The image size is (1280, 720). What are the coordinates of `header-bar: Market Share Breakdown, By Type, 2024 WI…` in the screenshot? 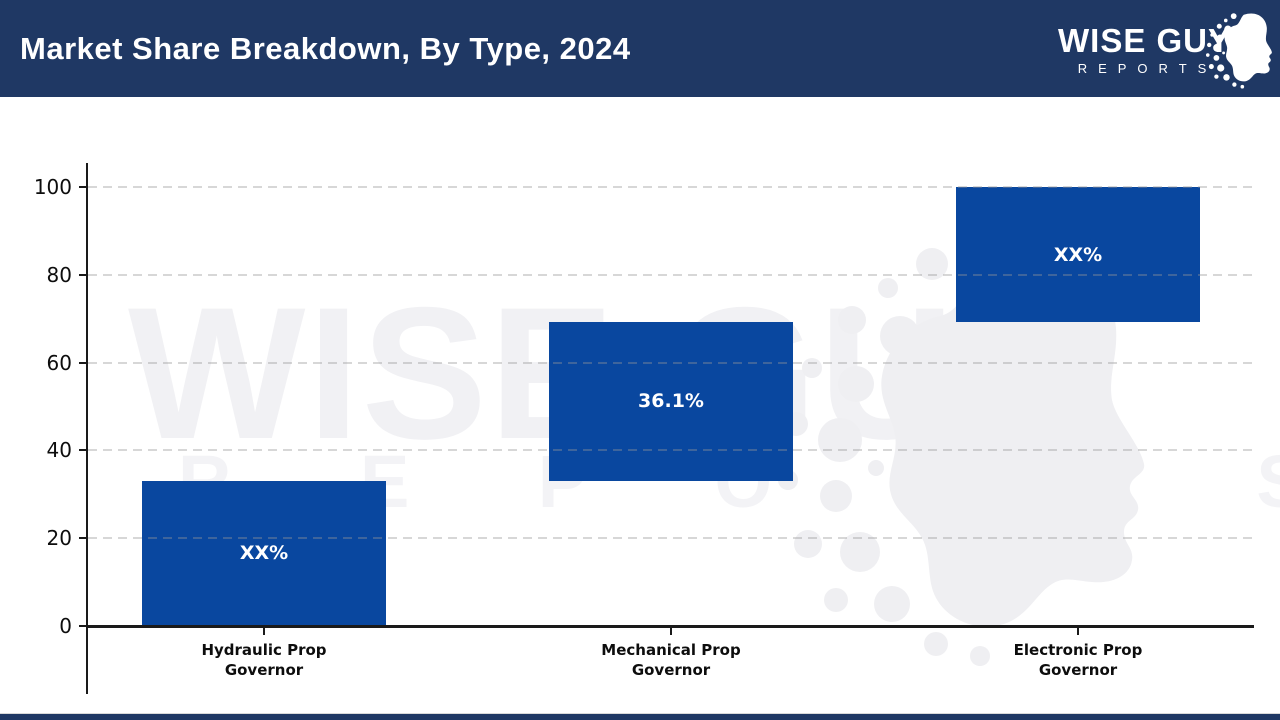 It's located at (640, 48).